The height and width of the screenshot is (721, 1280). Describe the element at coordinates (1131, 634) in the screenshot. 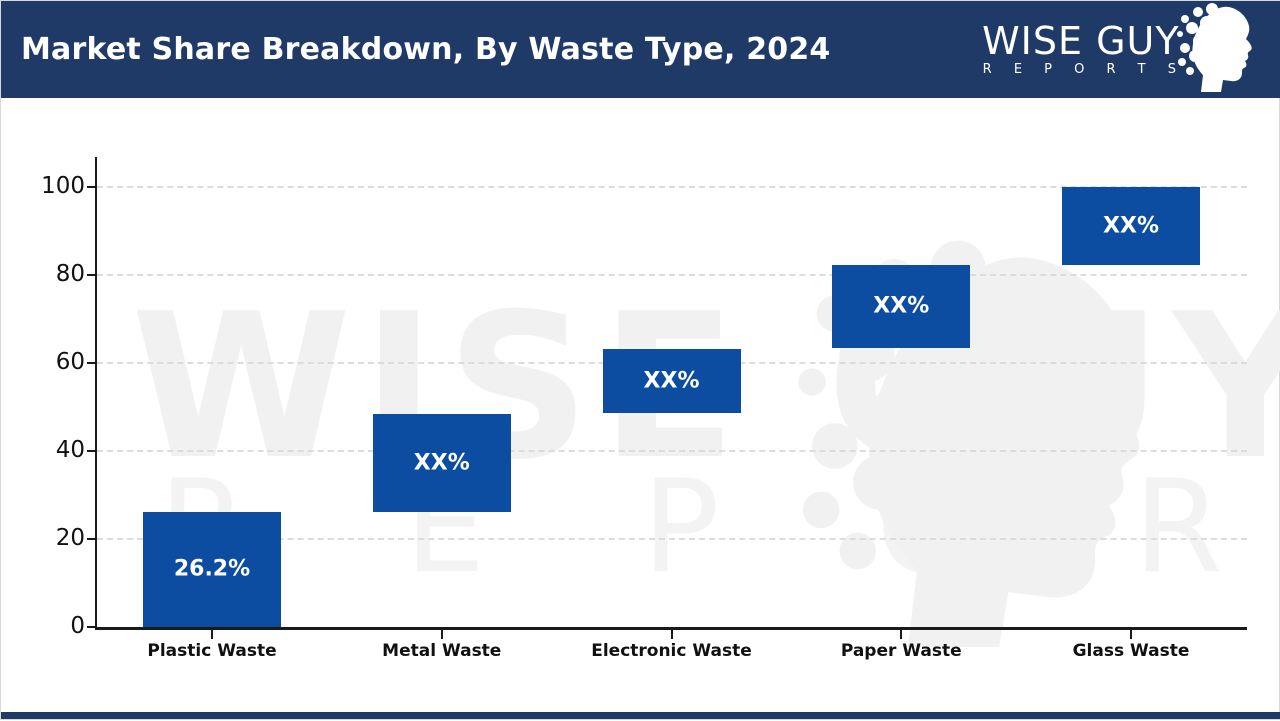

I see `x-tick-glass-waste` at that location.